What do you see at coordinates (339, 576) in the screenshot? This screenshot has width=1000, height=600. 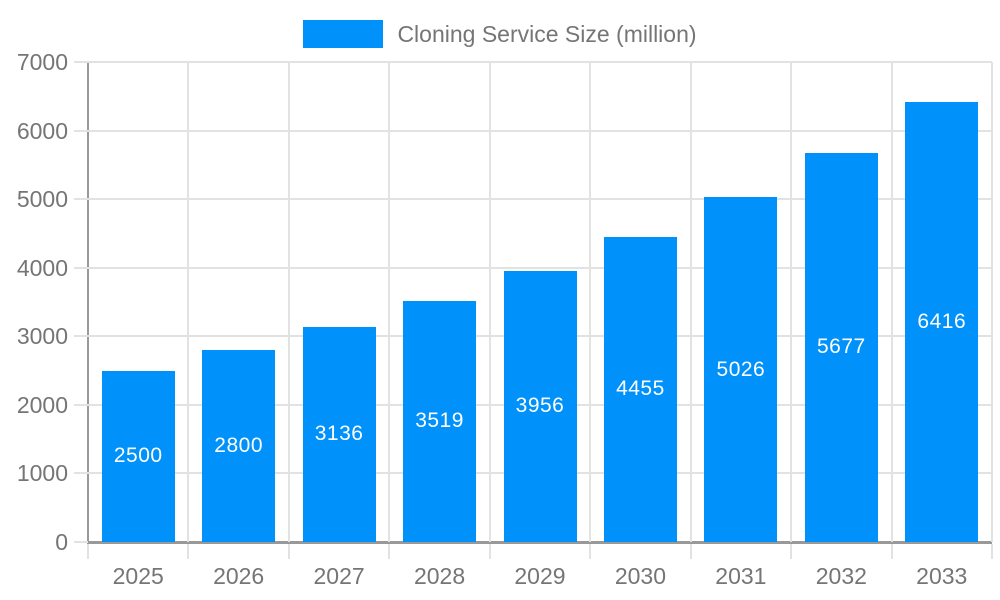 I see `x-tick-label: 2027` at bounding box center [339, 576].